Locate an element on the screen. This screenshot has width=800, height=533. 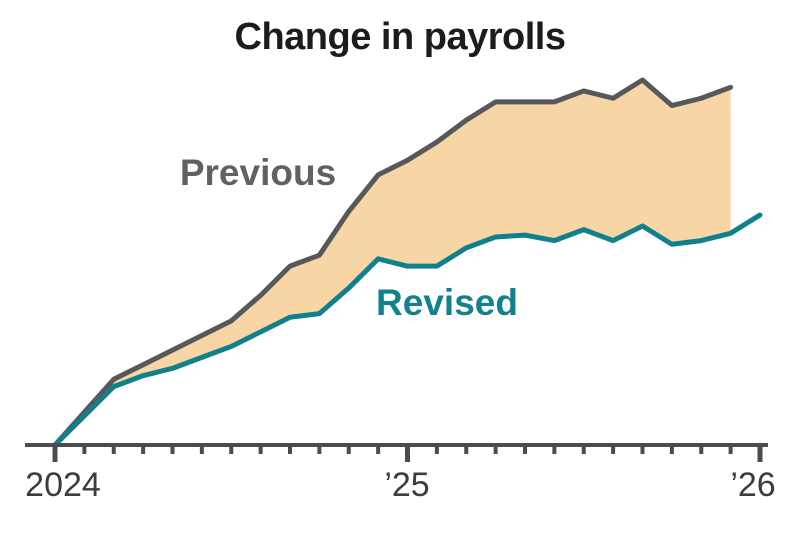
x-tick-label-26: ’26 is located at coordinates (753, 485).